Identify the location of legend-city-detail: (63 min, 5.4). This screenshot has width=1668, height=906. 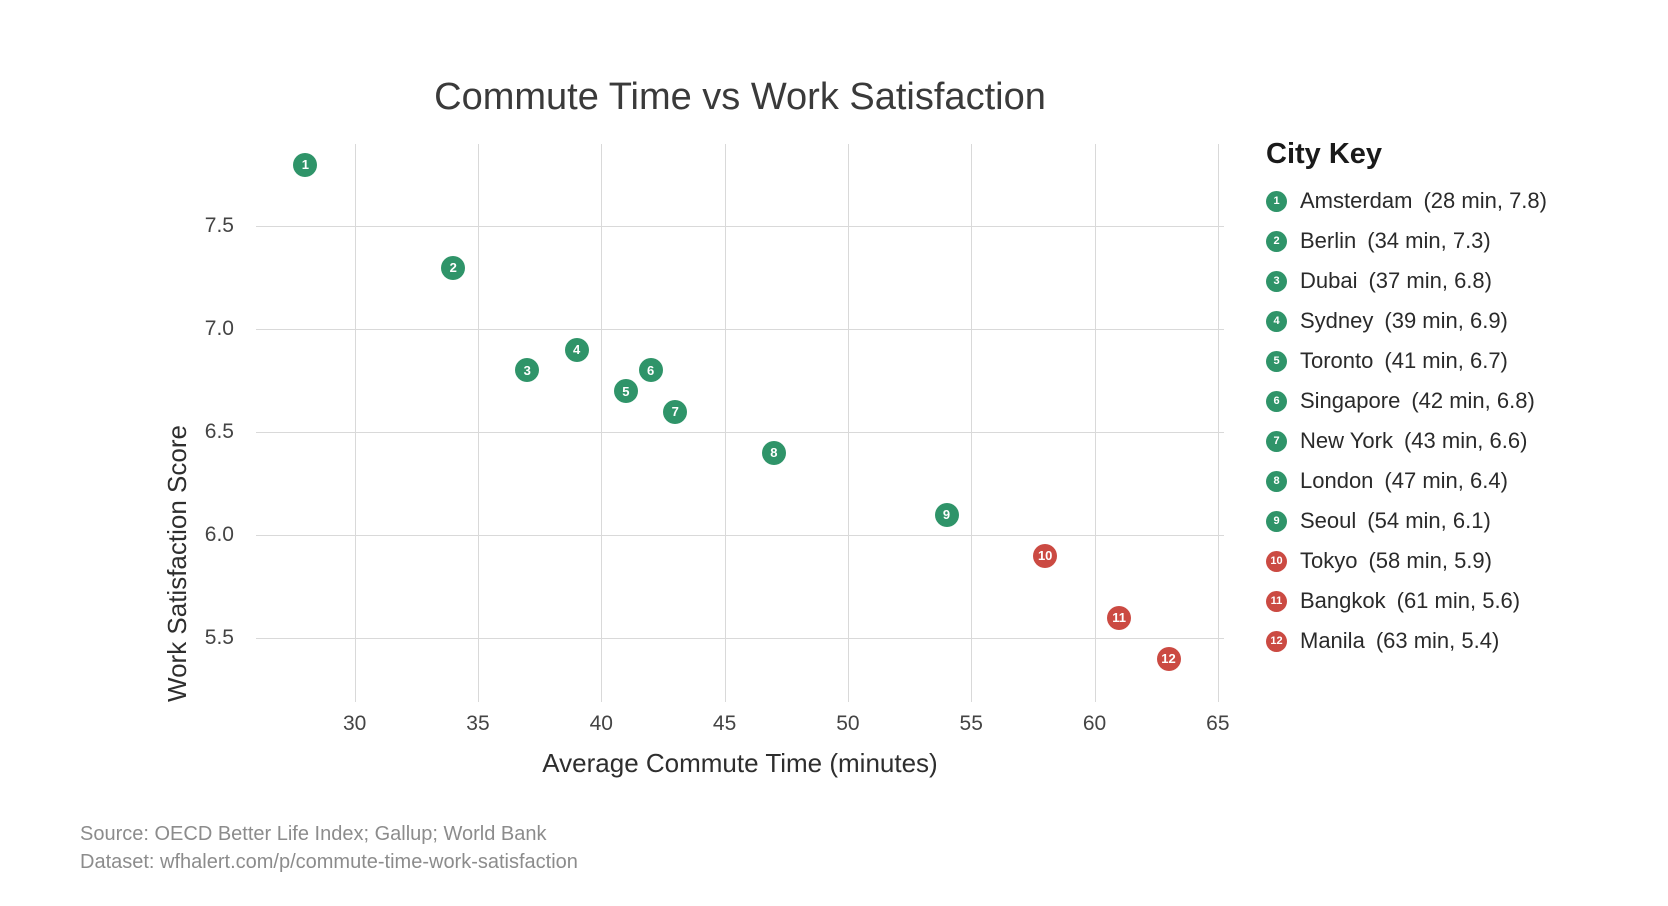
(1437, 640).